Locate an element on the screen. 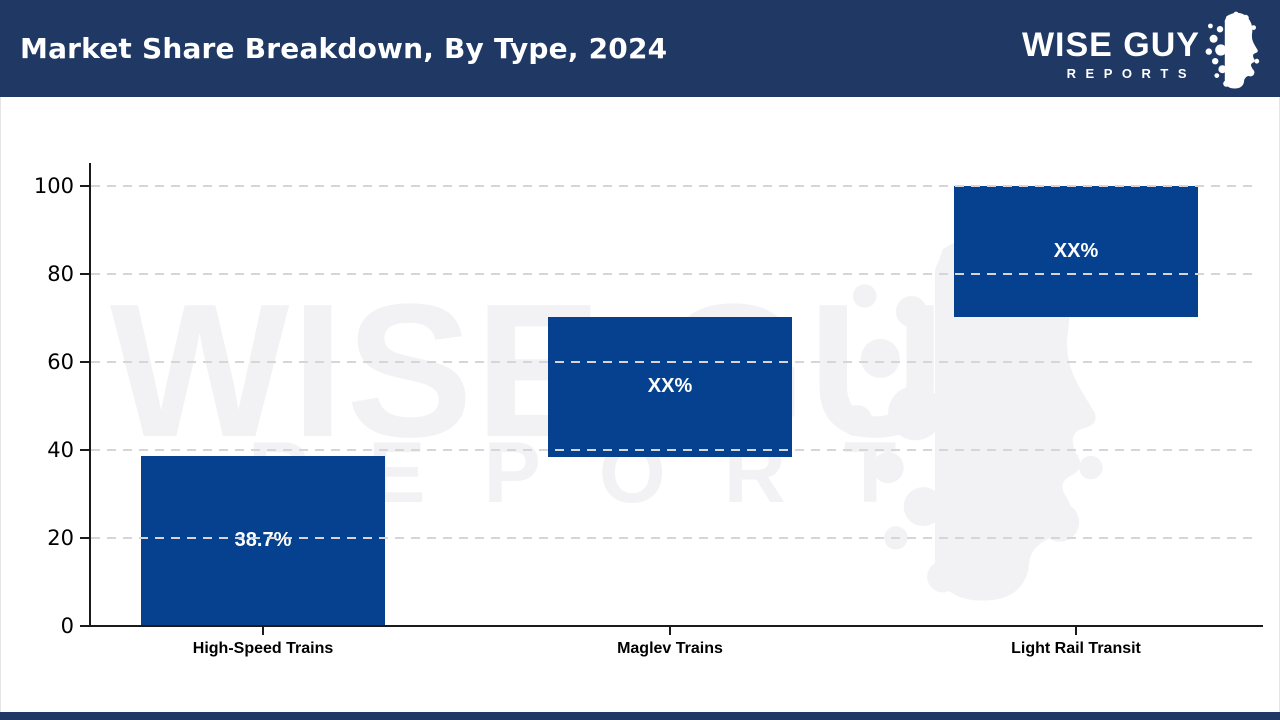 The image size is (1280, 720). y-tick-label: 0 is located at coordinates (67, 626).